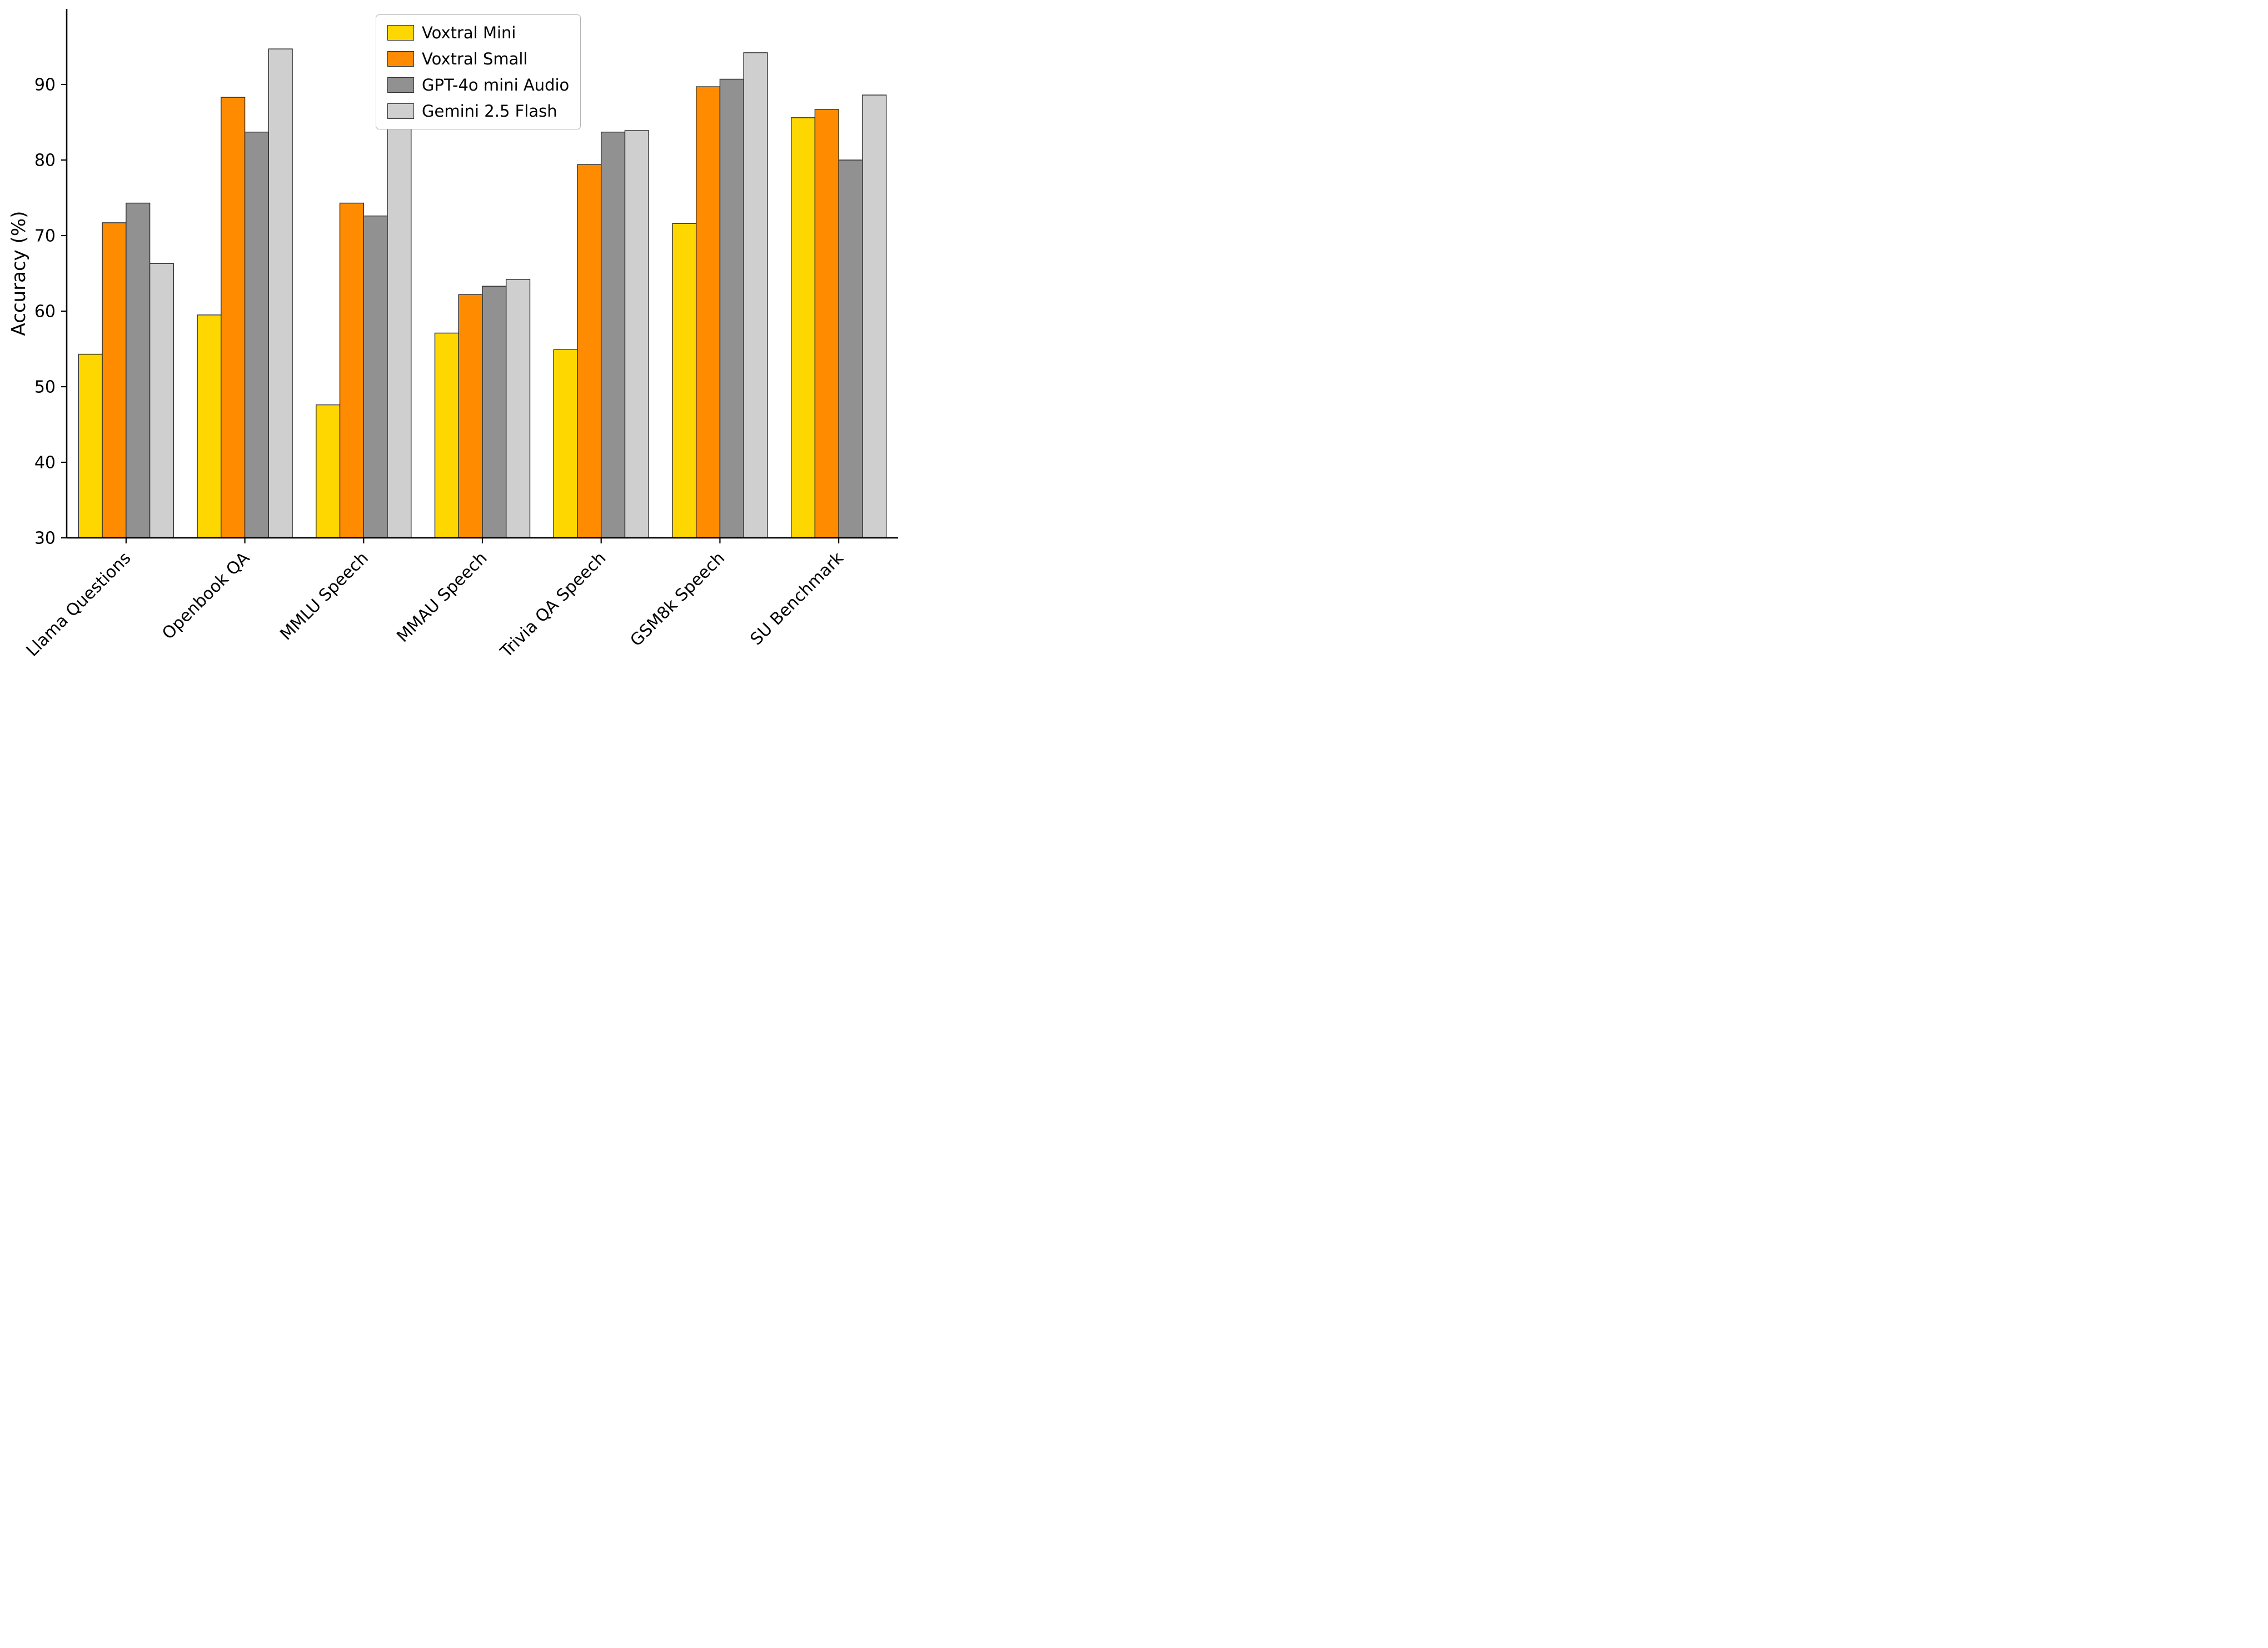 The image size is (2268, 1648). I want to click on legend-swatch-gemini-25-flash, so click(401, 111).